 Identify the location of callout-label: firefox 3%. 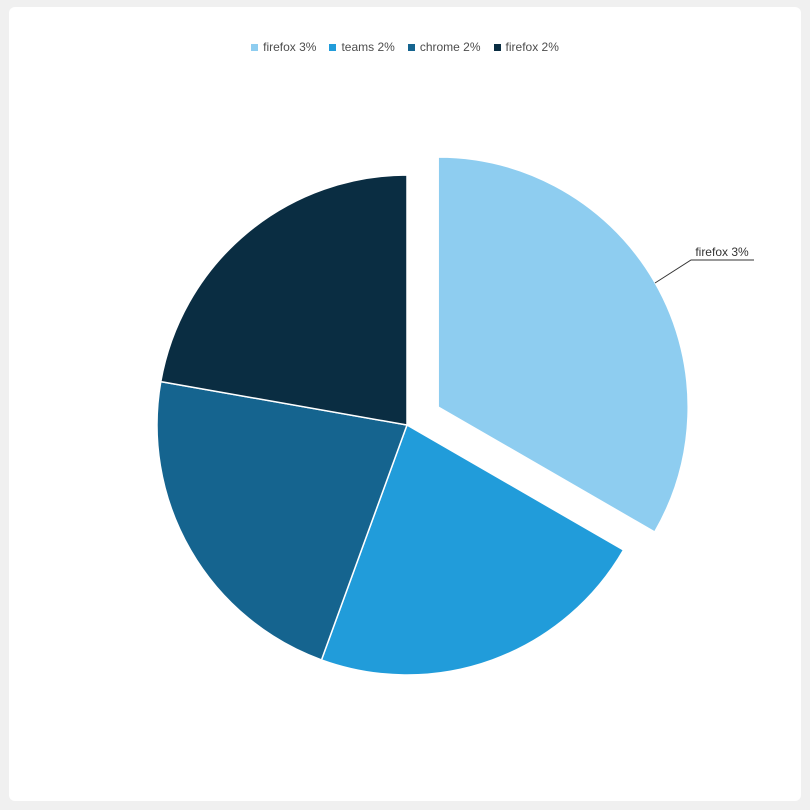
(722, 252).